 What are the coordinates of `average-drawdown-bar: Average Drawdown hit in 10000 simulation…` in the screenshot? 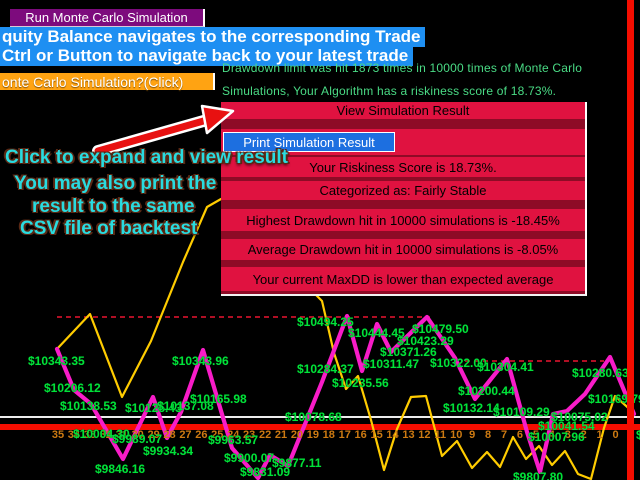 It's located at (403, 249).